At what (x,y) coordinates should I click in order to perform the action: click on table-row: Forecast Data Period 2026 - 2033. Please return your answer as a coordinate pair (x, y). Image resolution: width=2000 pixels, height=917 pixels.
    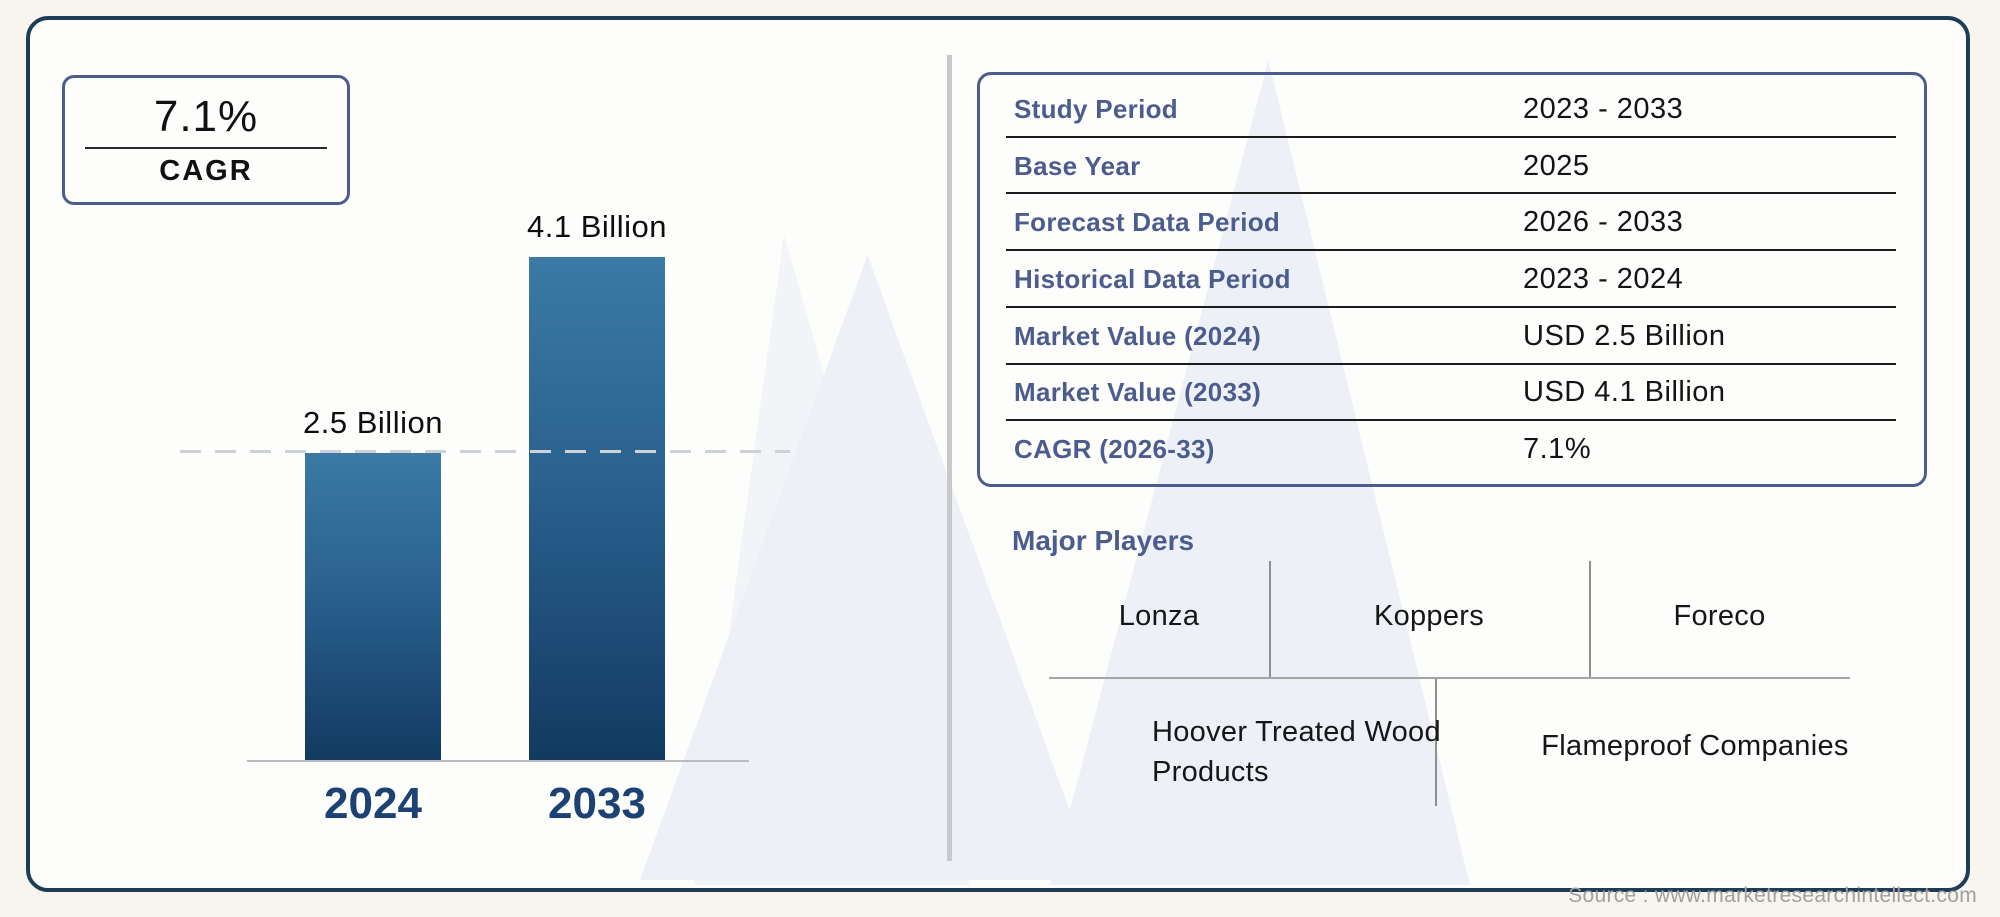
    Looking at the image, I should click on (1452, 222).